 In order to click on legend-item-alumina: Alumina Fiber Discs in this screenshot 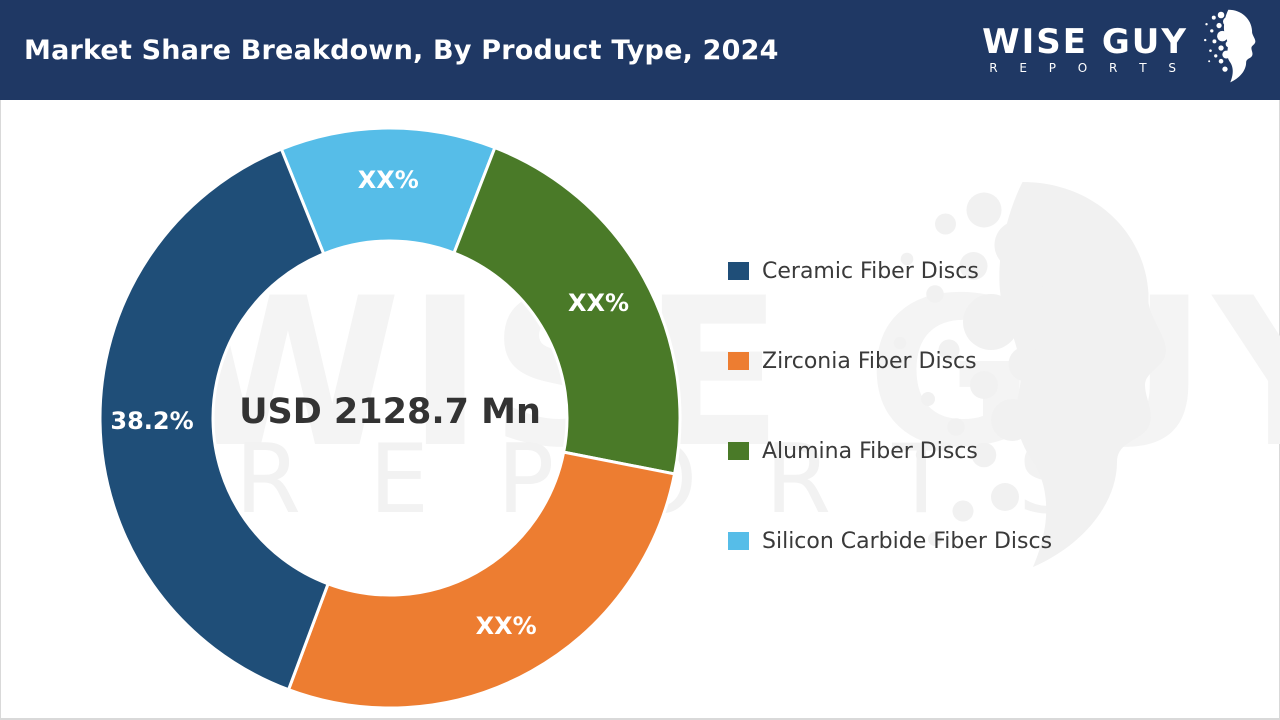, I will do `click(890, 451)`.